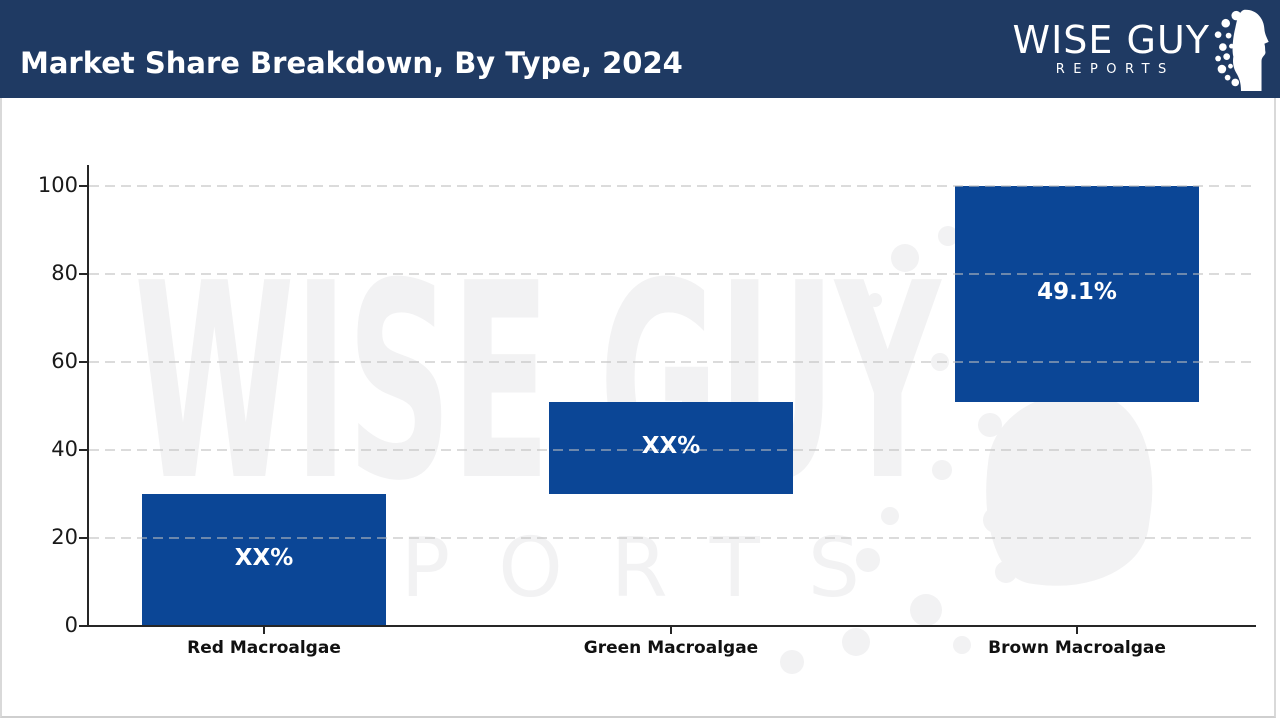  What do you see at coordinates (351, 63) in the screenshot?
I see `page-title: Market Share Breakdown, By Type, 2024` at bounding box center [351, 63].